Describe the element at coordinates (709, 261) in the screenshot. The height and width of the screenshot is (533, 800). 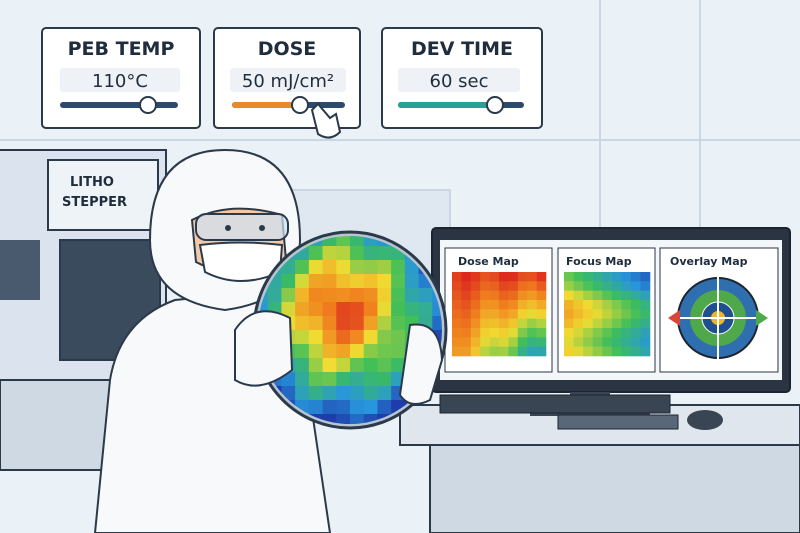
I see `panel-title: Overlay Map` at that location.